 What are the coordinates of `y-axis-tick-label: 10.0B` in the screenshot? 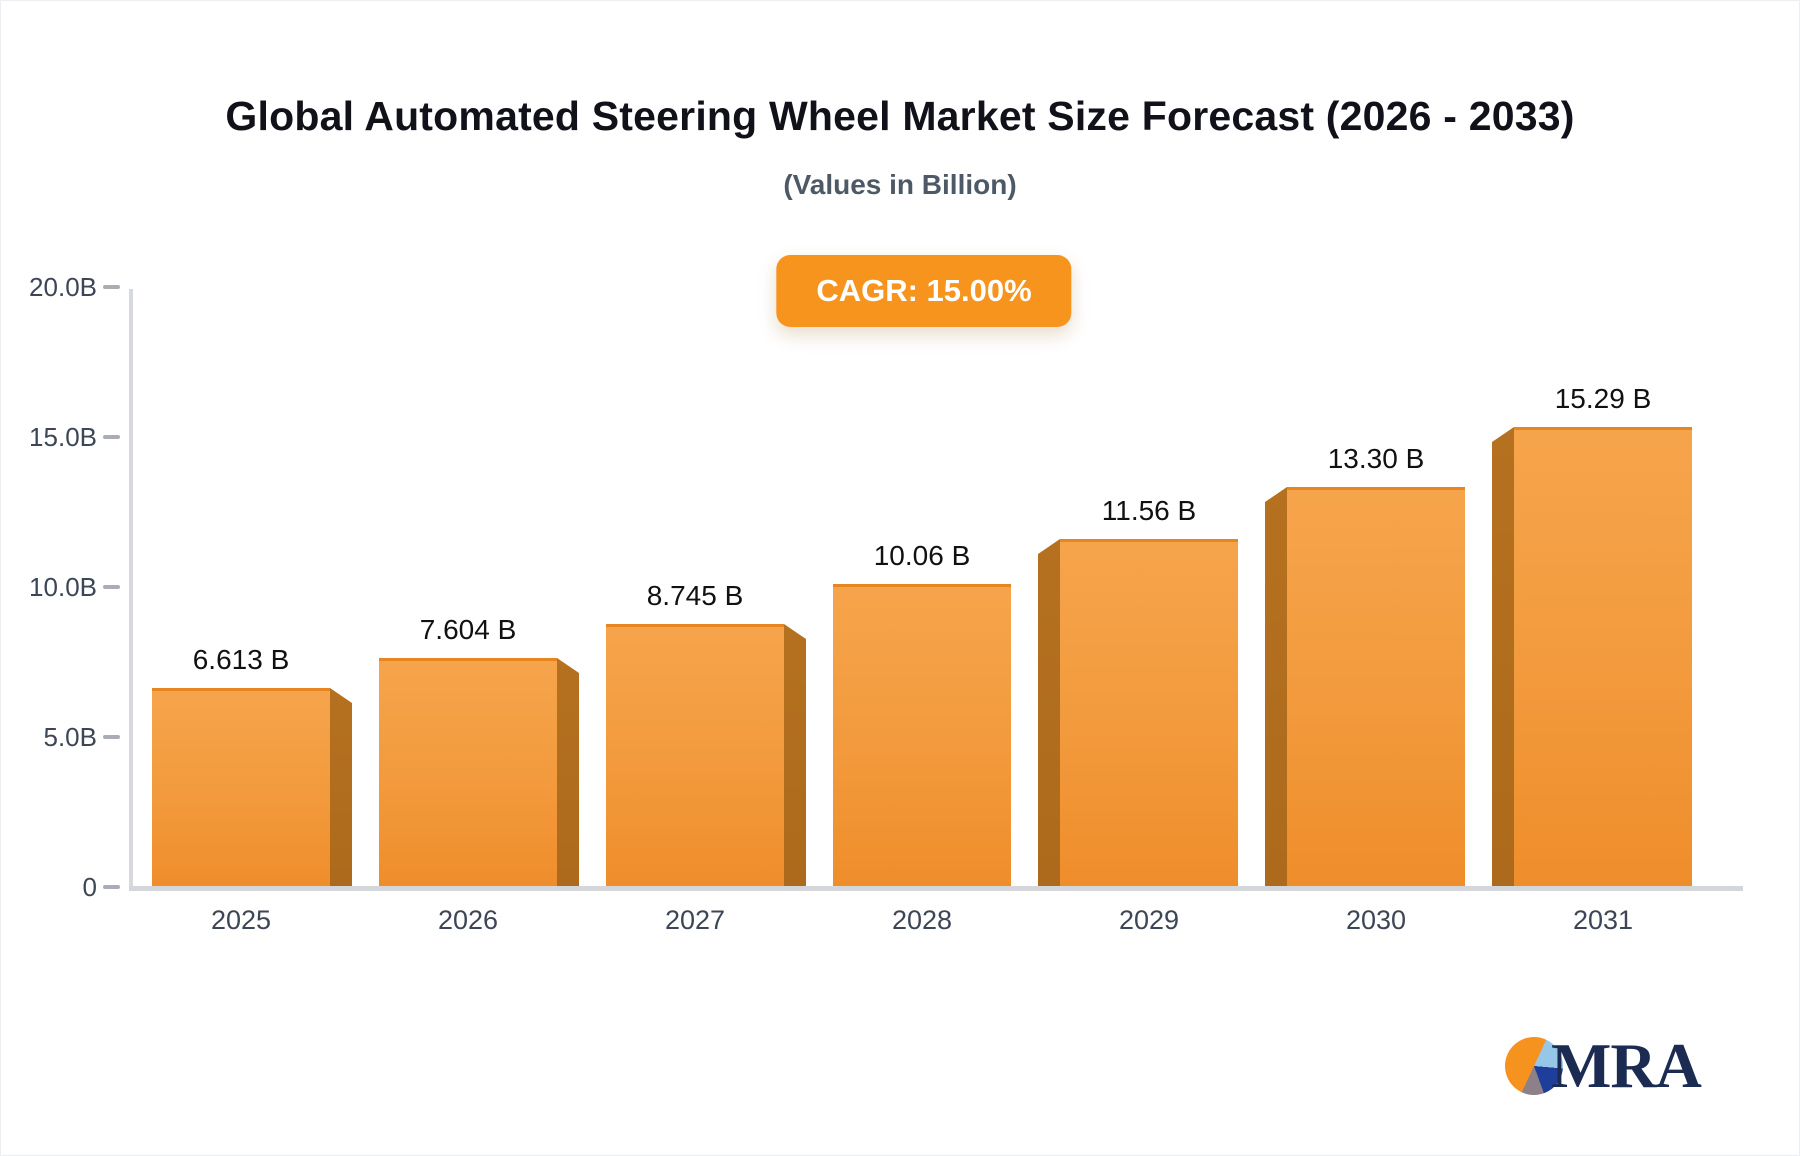 It's located at (63, 587).